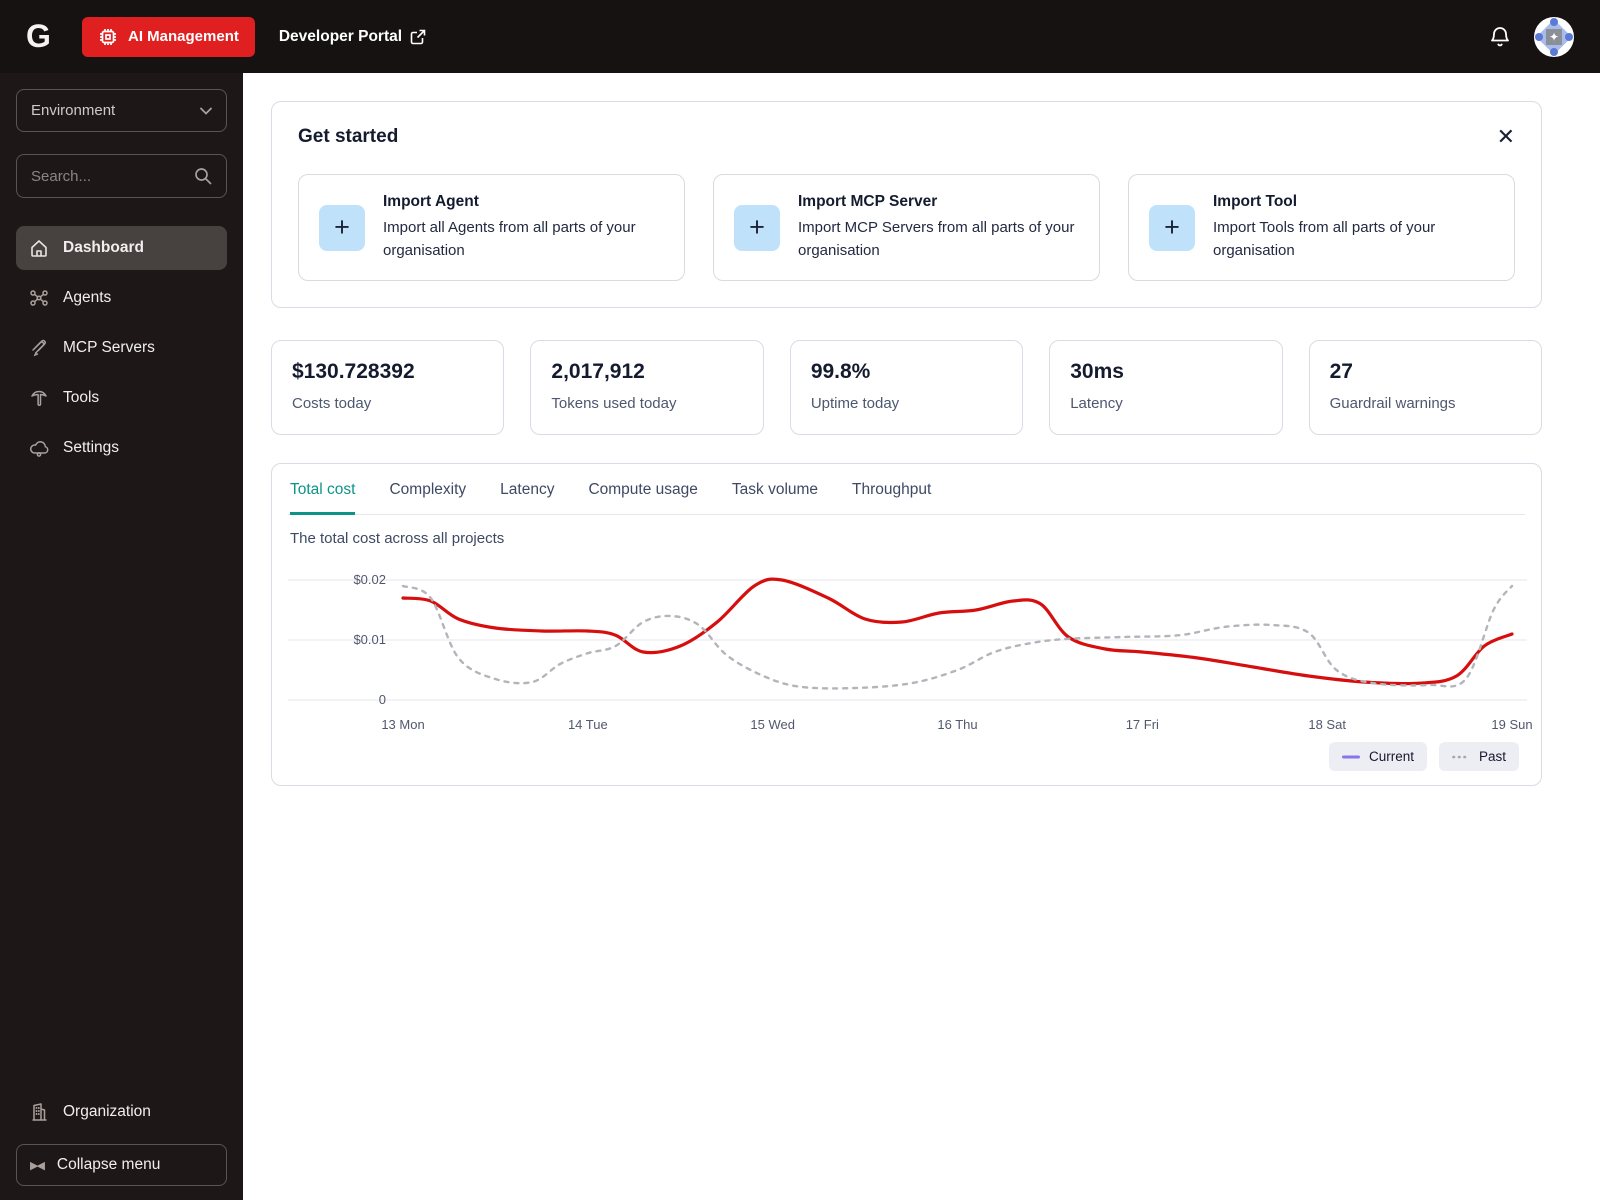  Describe the element at coordinates (1505, 136) in the screenshot. I see `close-icon: ✕` at that location.